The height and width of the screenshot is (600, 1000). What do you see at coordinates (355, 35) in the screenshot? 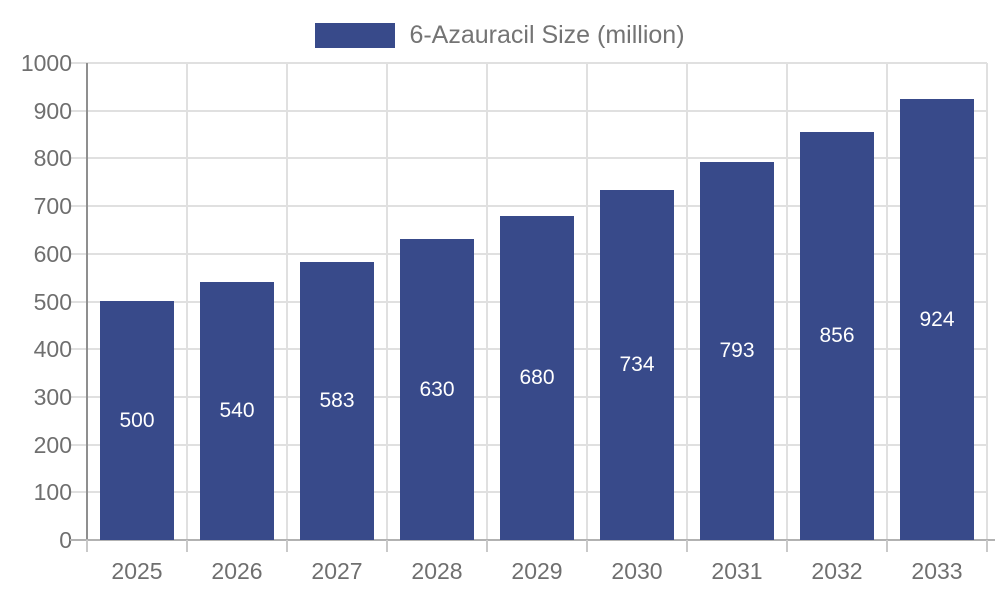
I see `legend-swatch` at bounding box center [355, 35].